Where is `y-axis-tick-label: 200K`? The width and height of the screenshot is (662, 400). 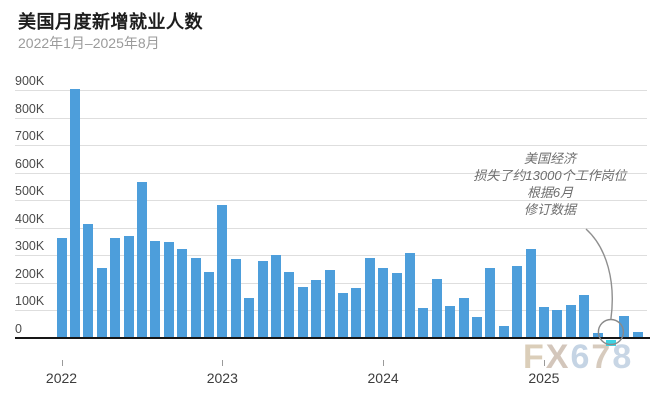 y-axis-tick-label: 200K is located at coordinates (30, 273).